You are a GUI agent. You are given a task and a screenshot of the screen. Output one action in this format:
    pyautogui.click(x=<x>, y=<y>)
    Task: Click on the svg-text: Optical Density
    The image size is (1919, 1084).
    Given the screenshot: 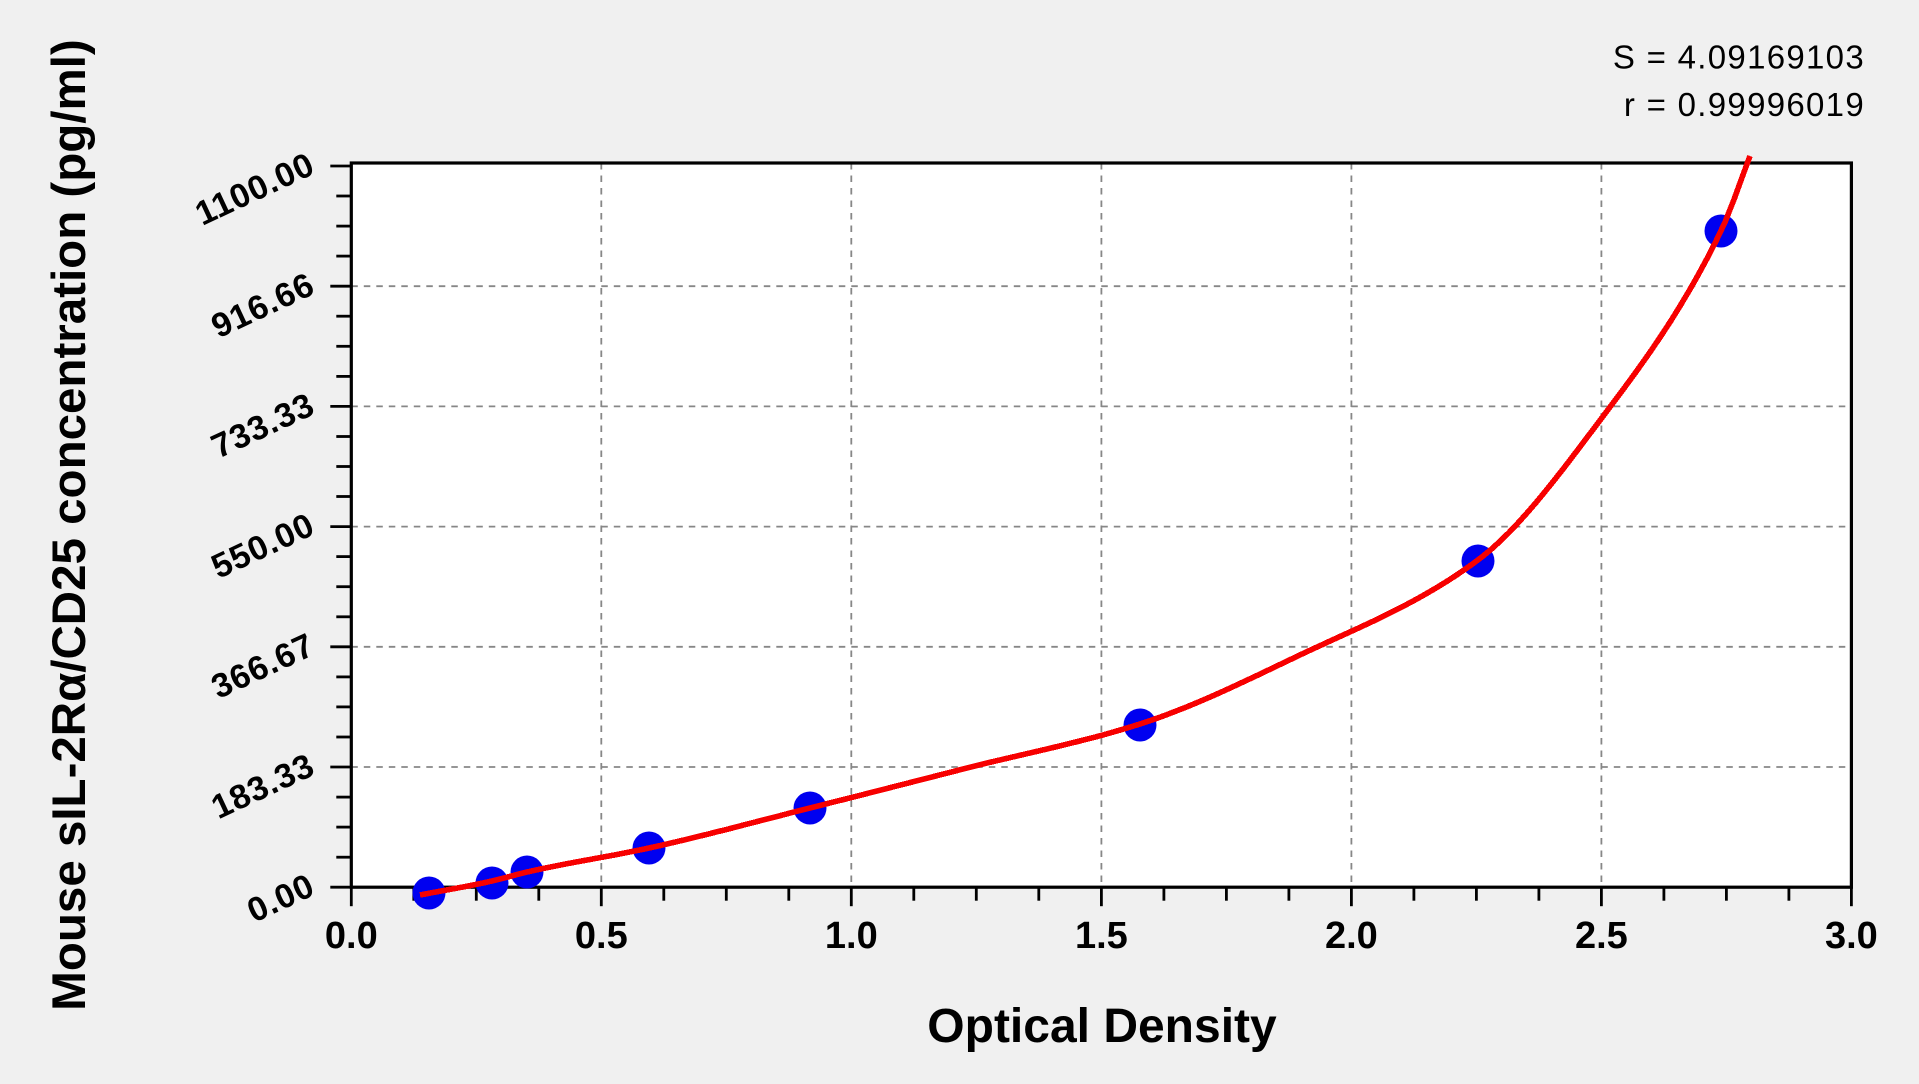 What is the action you would take?
    pyautogui.click(x=1102, y=1026)
    